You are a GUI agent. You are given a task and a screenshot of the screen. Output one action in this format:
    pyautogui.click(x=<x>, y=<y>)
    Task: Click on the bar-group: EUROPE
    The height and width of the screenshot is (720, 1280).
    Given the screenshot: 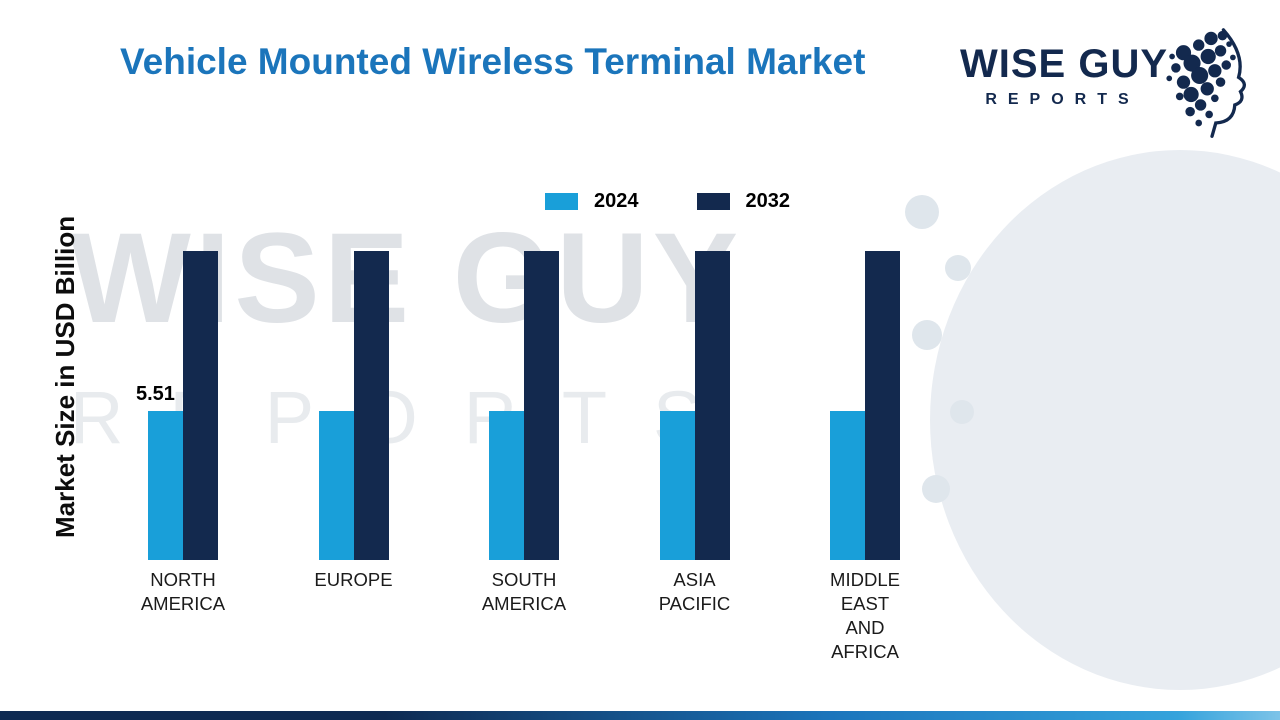 What is the action you would take?
    pyautogui.click(x=353, y=420)
    